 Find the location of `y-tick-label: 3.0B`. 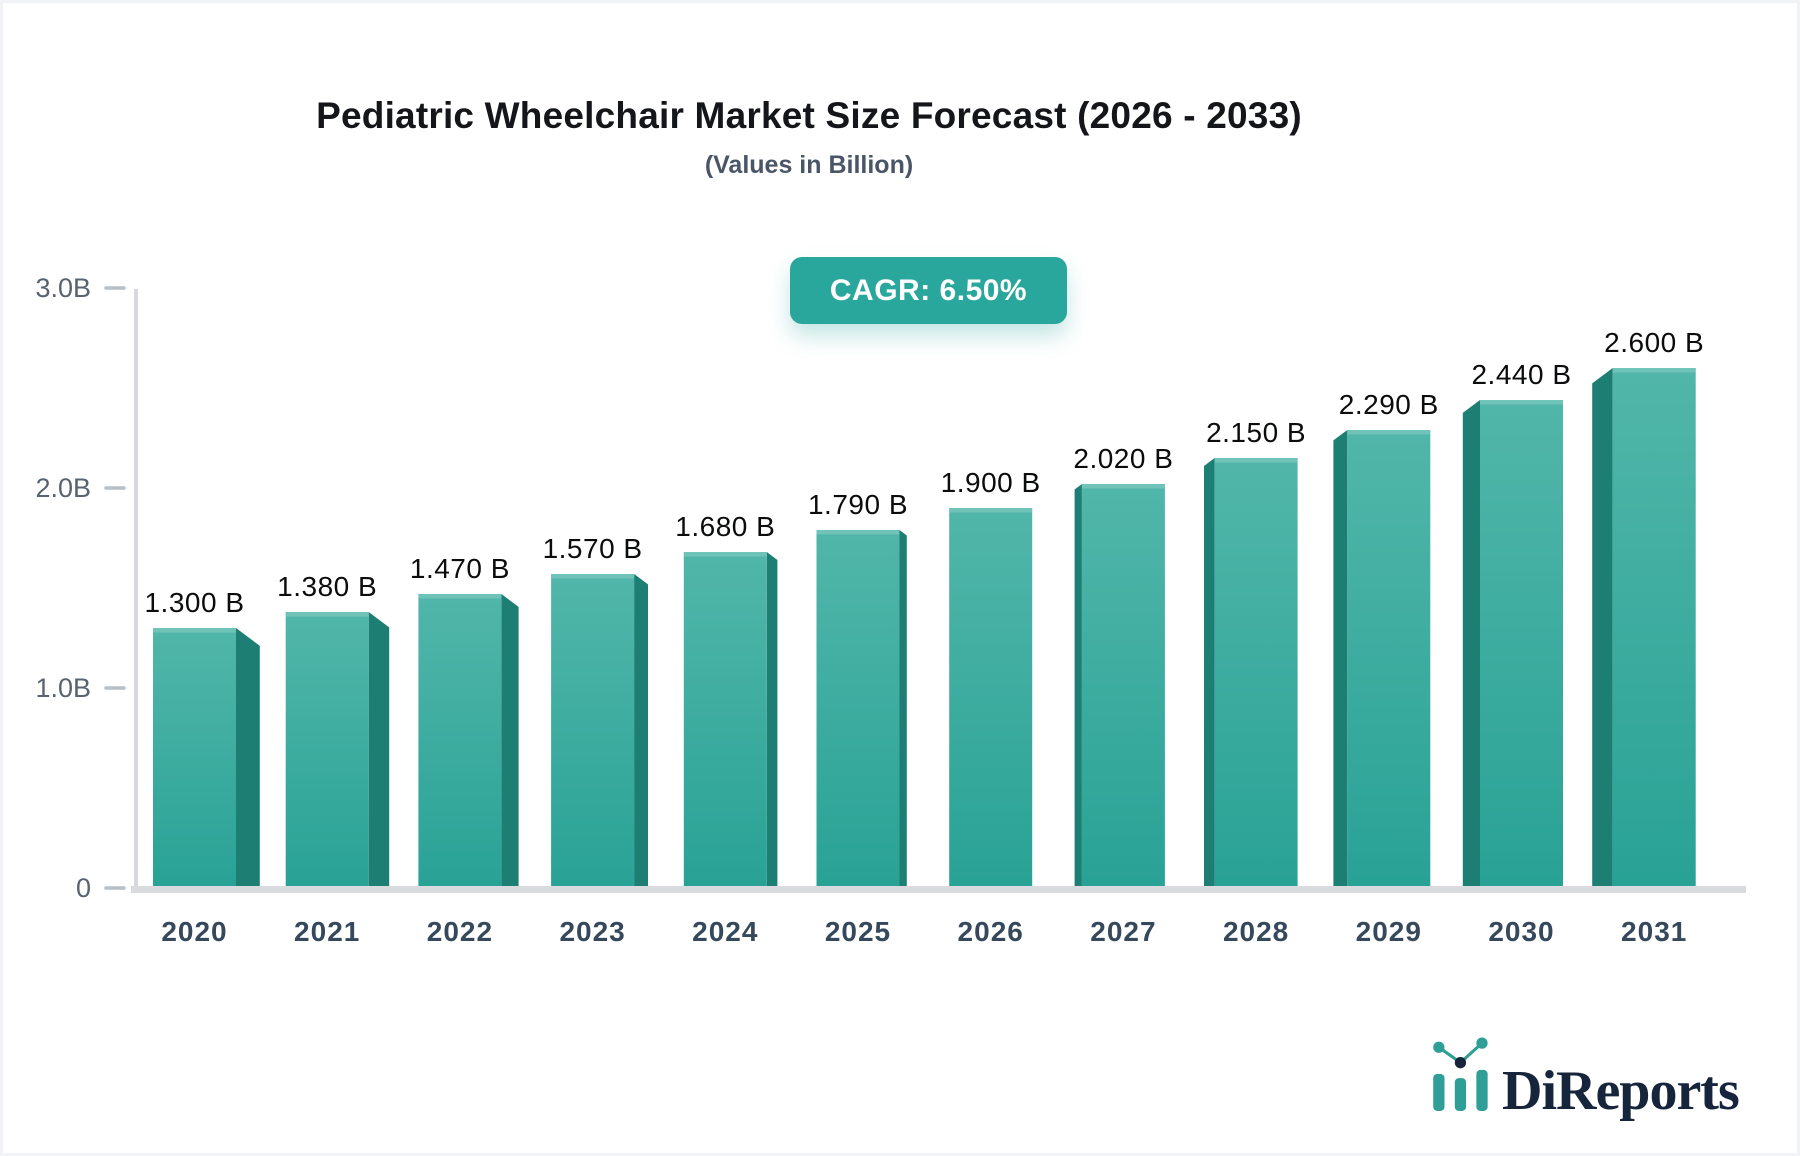

y-tick-label: 3.0B is located at coordinates (63, 288).